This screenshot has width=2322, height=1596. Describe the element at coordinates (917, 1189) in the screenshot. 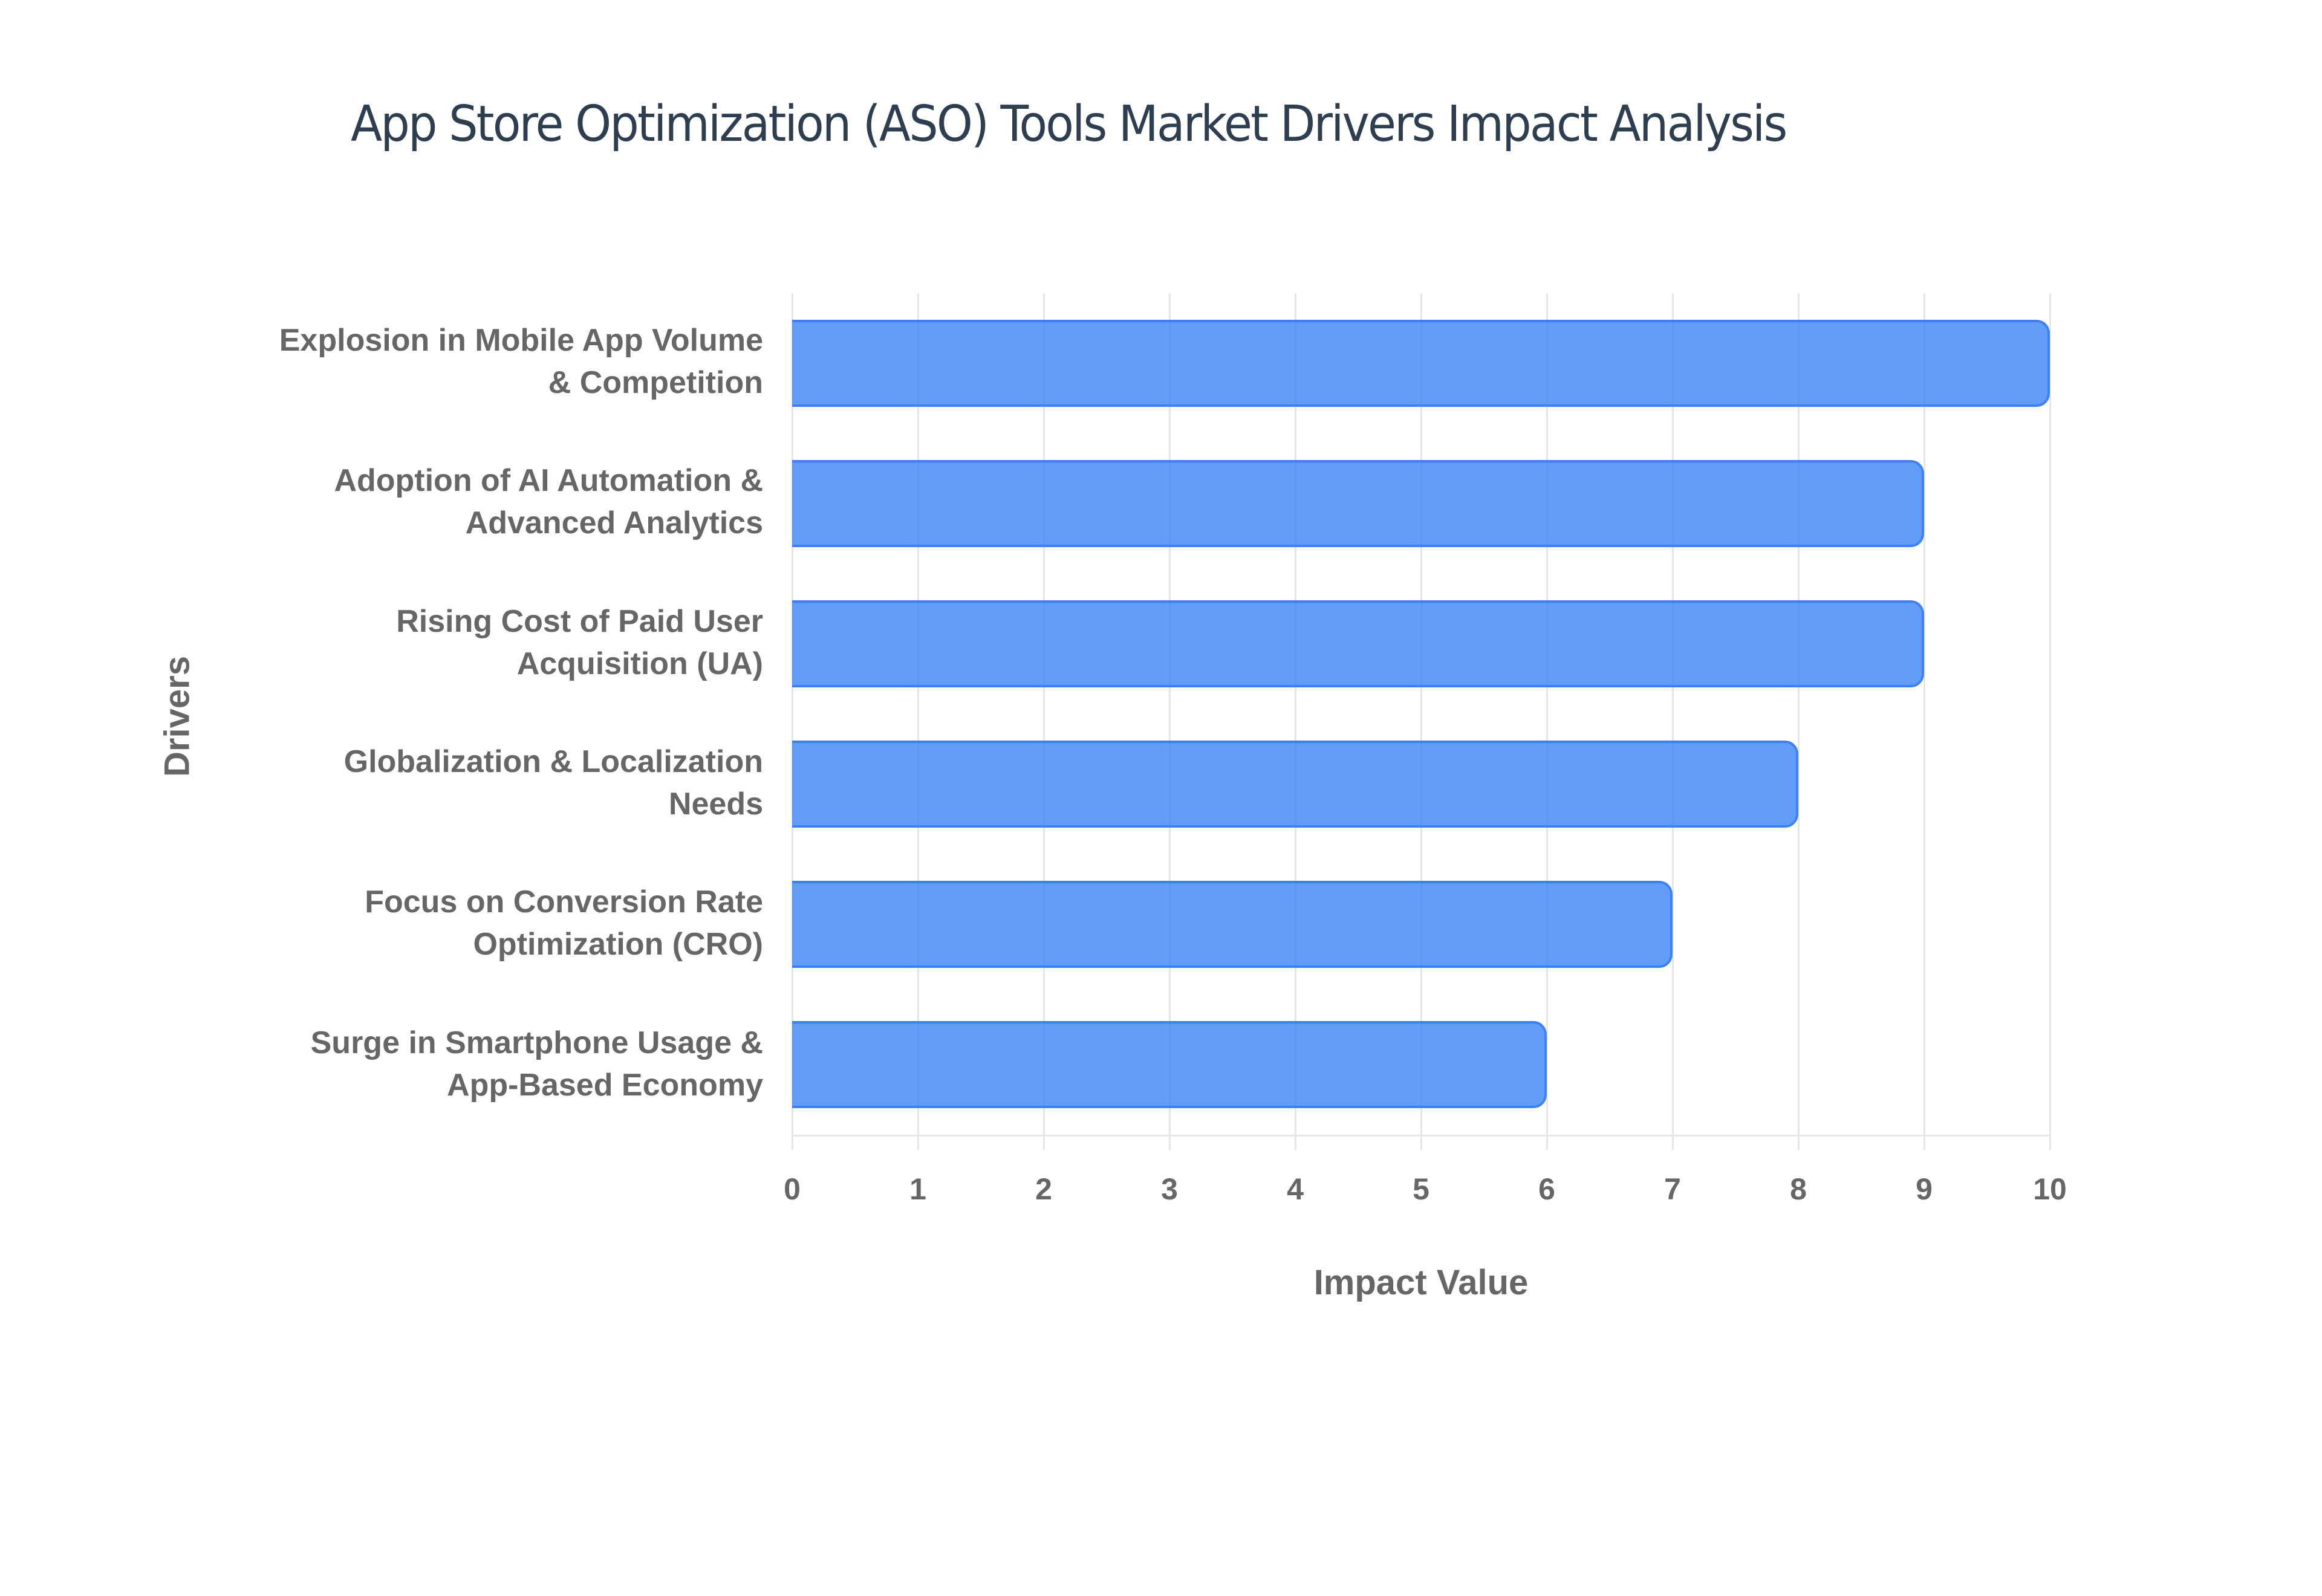

I see `x-tick-label: 1` at that location.